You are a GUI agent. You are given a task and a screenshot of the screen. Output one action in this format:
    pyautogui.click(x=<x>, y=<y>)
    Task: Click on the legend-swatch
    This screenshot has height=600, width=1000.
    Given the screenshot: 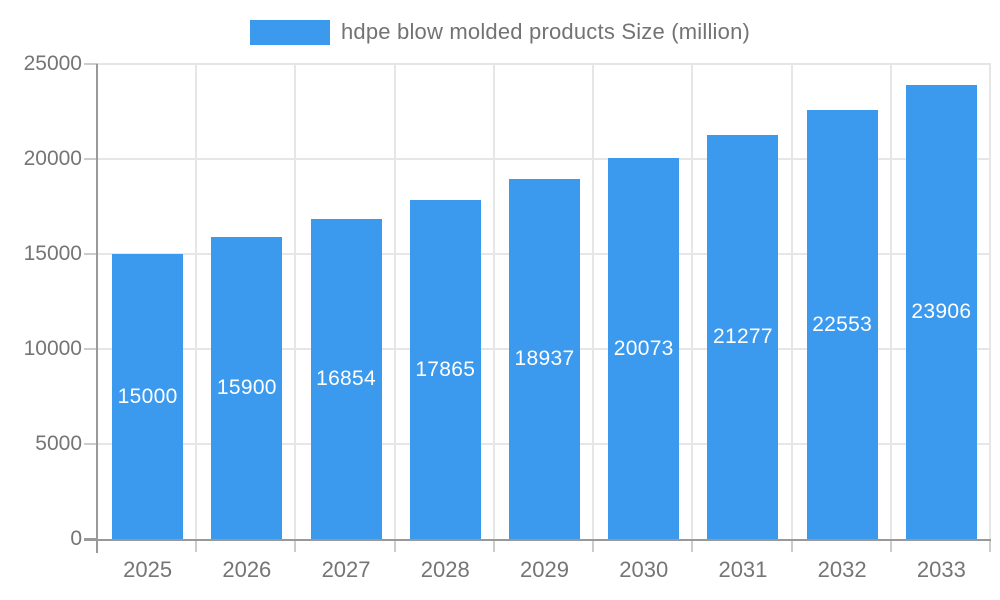 What is the action you would take?
    pyautogui.click(x=289, y=32)
    